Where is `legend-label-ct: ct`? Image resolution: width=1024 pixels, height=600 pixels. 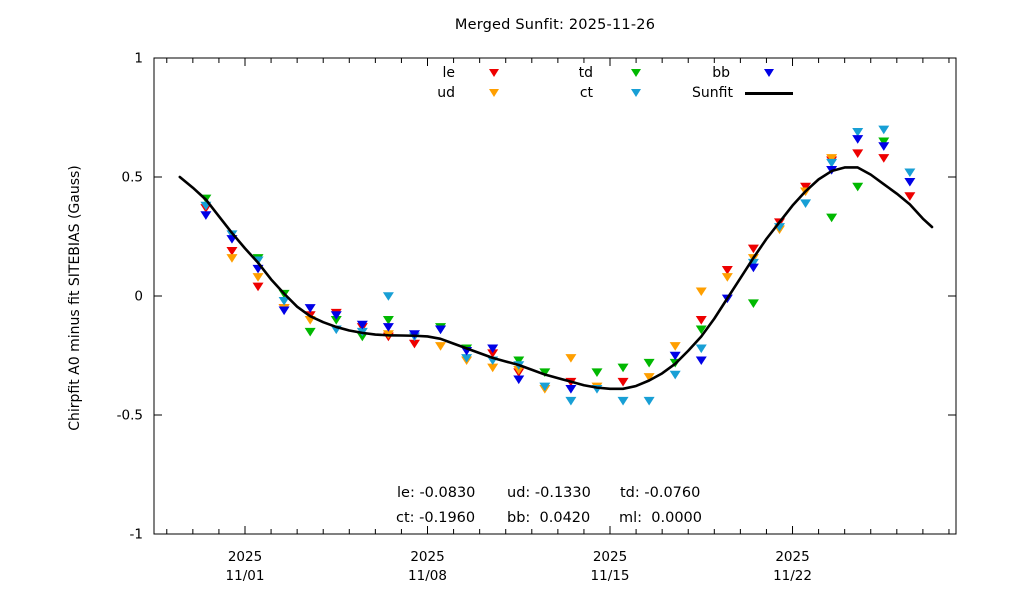
legend-label-ct: ct is located at coordinates (586, 93).